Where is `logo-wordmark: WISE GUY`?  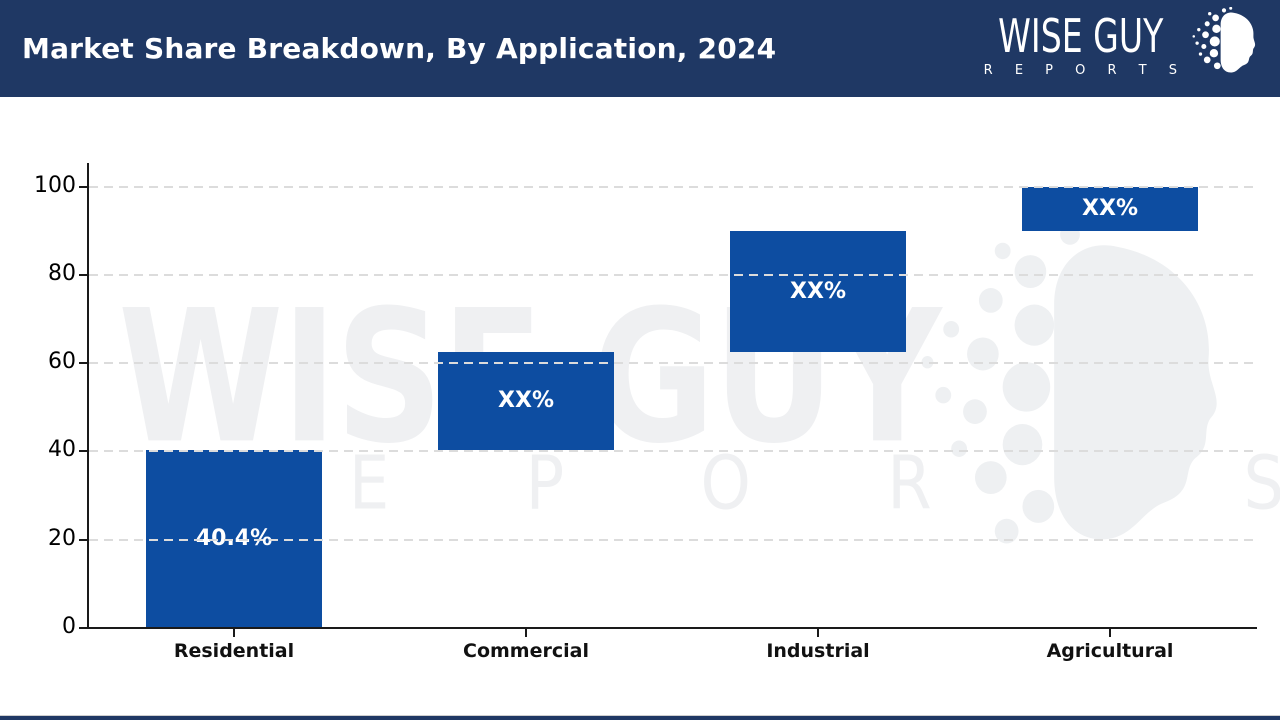 logo-wordmark: WISE GUY is located at coordinates (1081, 37).